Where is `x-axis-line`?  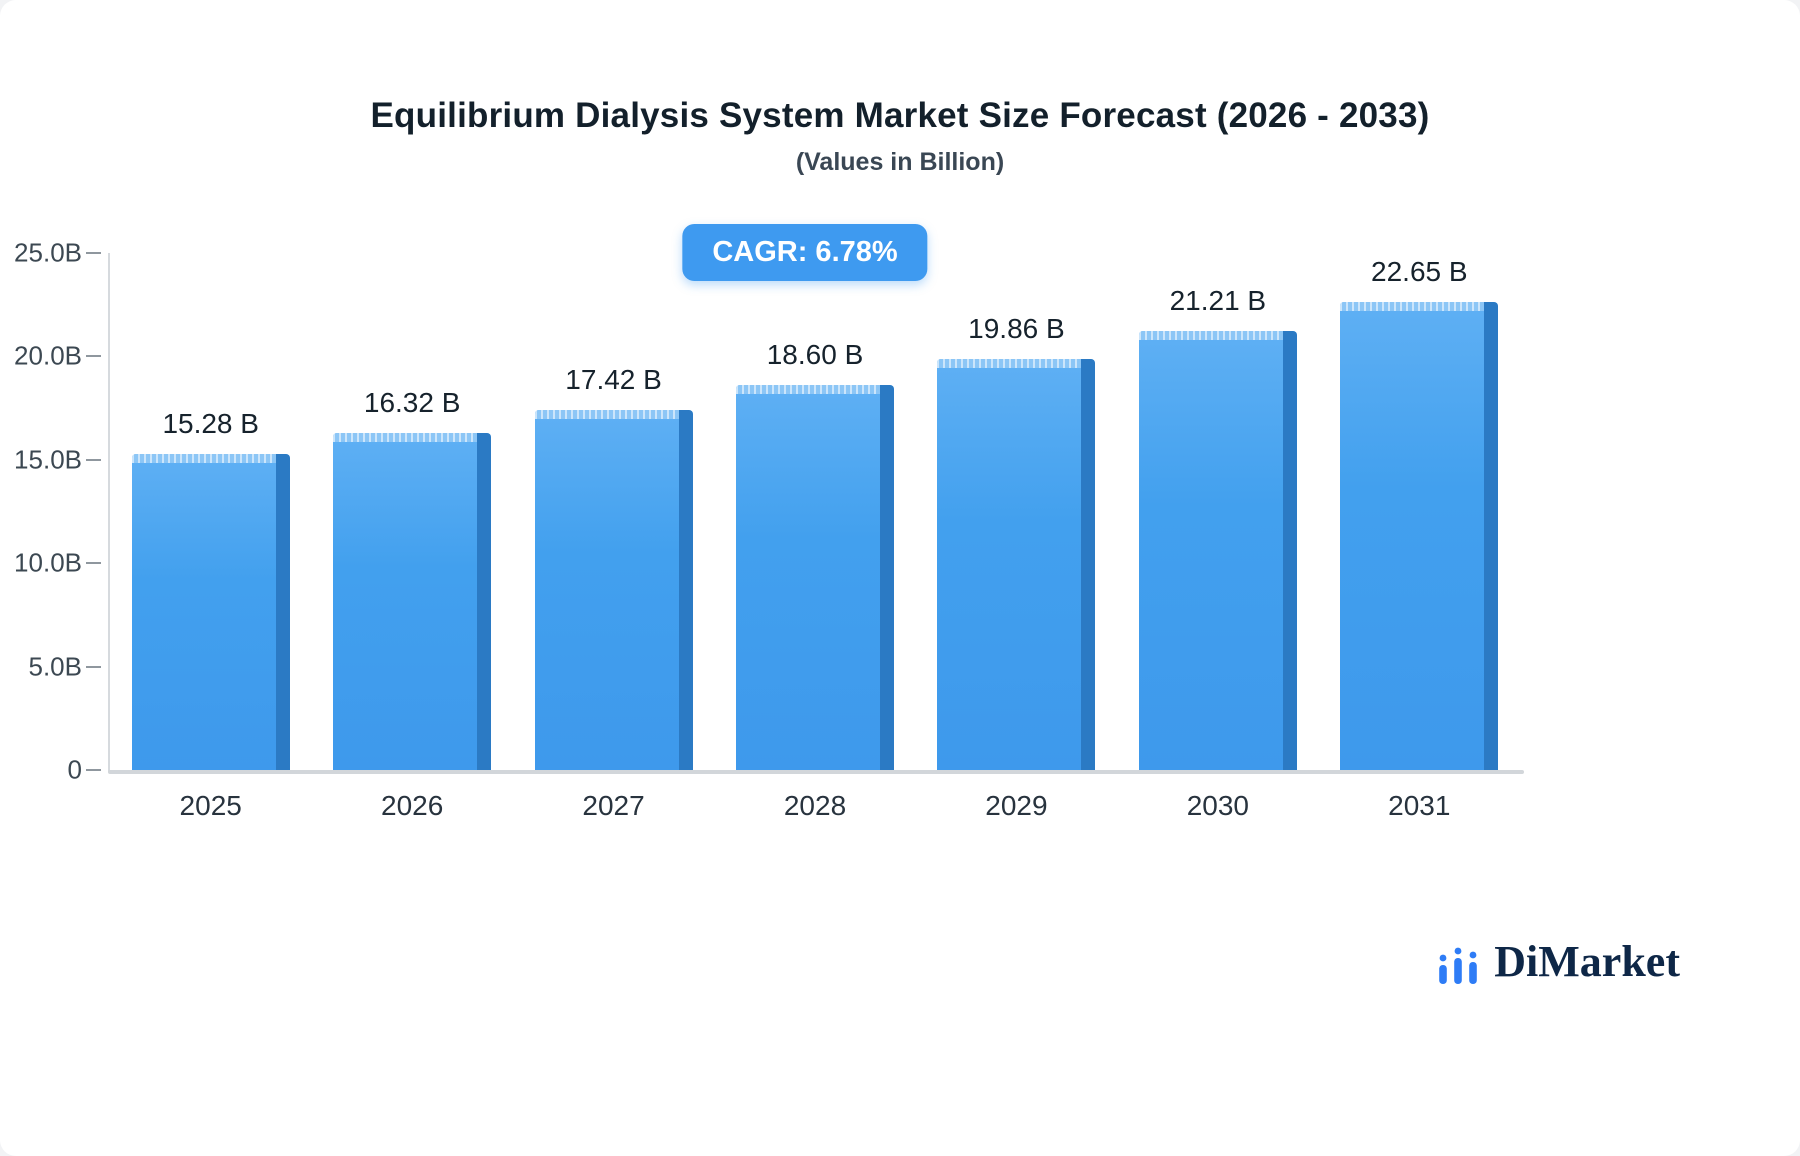
x-axis-line is located at coordinates (816, 772).